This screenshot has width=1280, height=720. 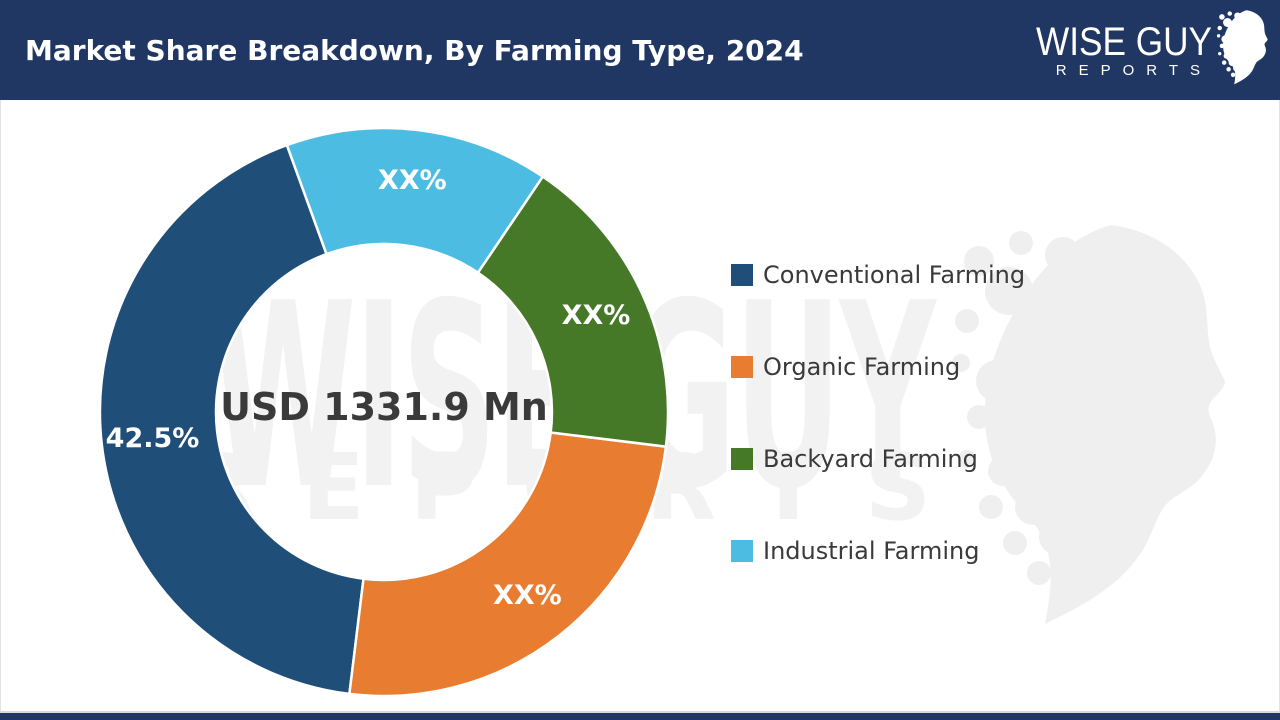 I want to click on legend-item-backyard-farming: Backyard Farming, so click(x=854, y=459).